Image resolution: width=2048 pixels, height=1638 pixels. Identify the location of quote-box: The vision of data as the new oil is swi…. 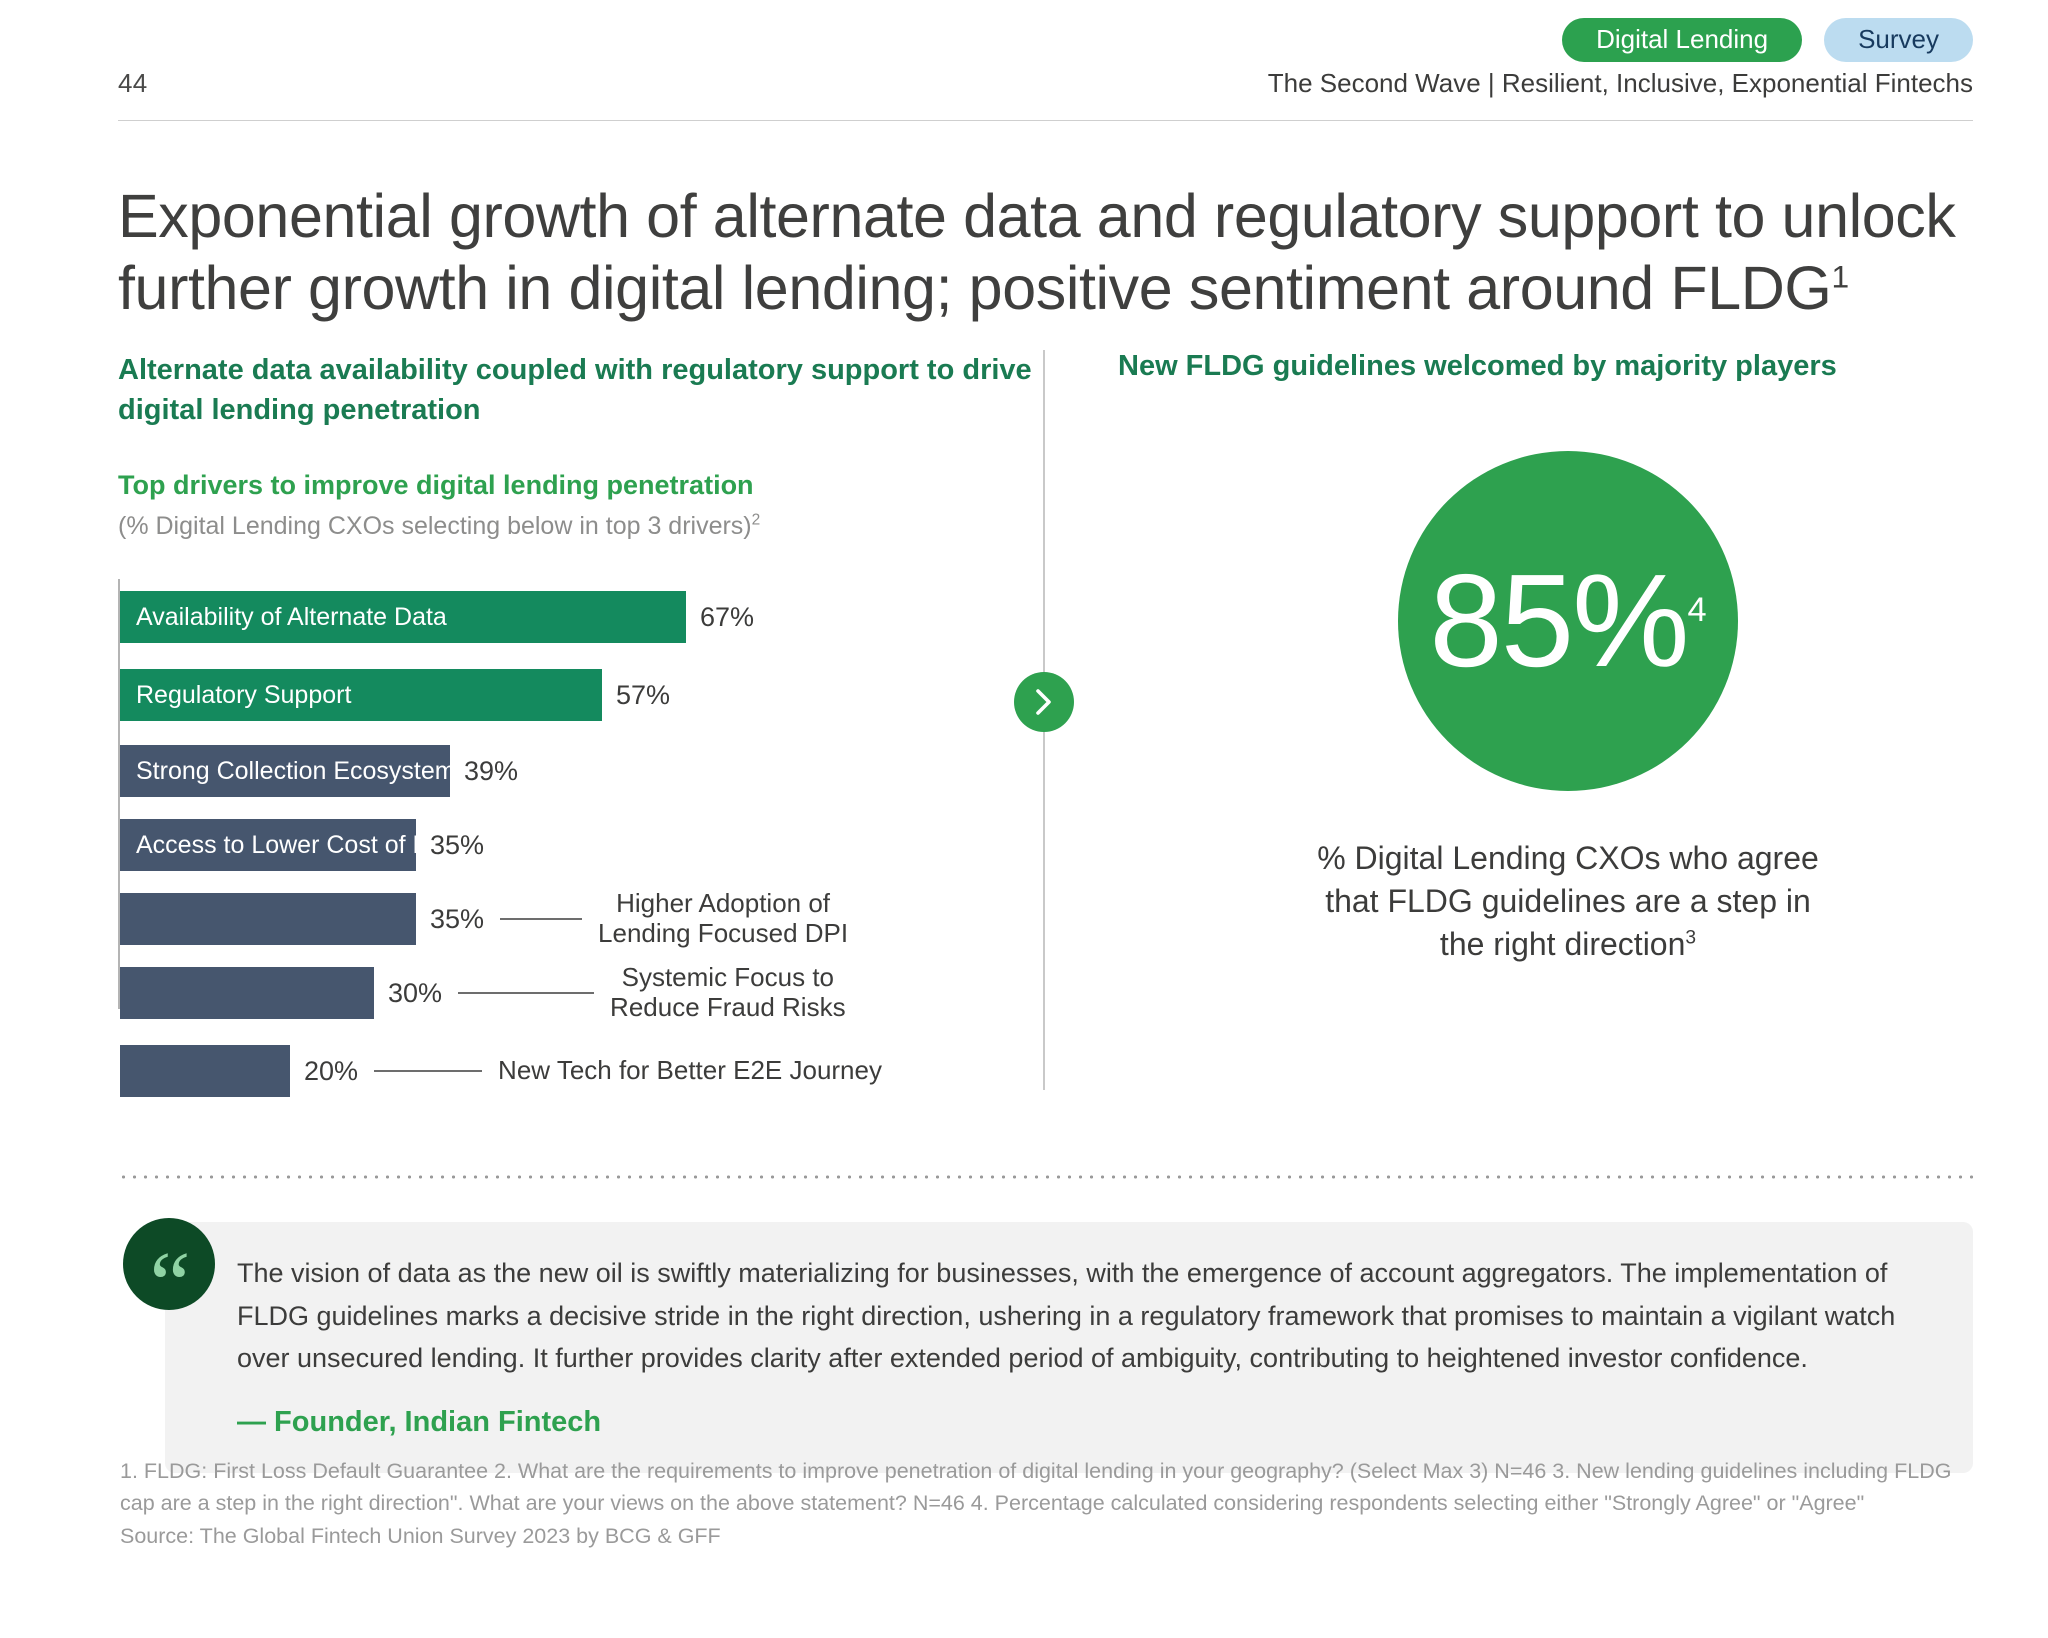
(1069, 1347).